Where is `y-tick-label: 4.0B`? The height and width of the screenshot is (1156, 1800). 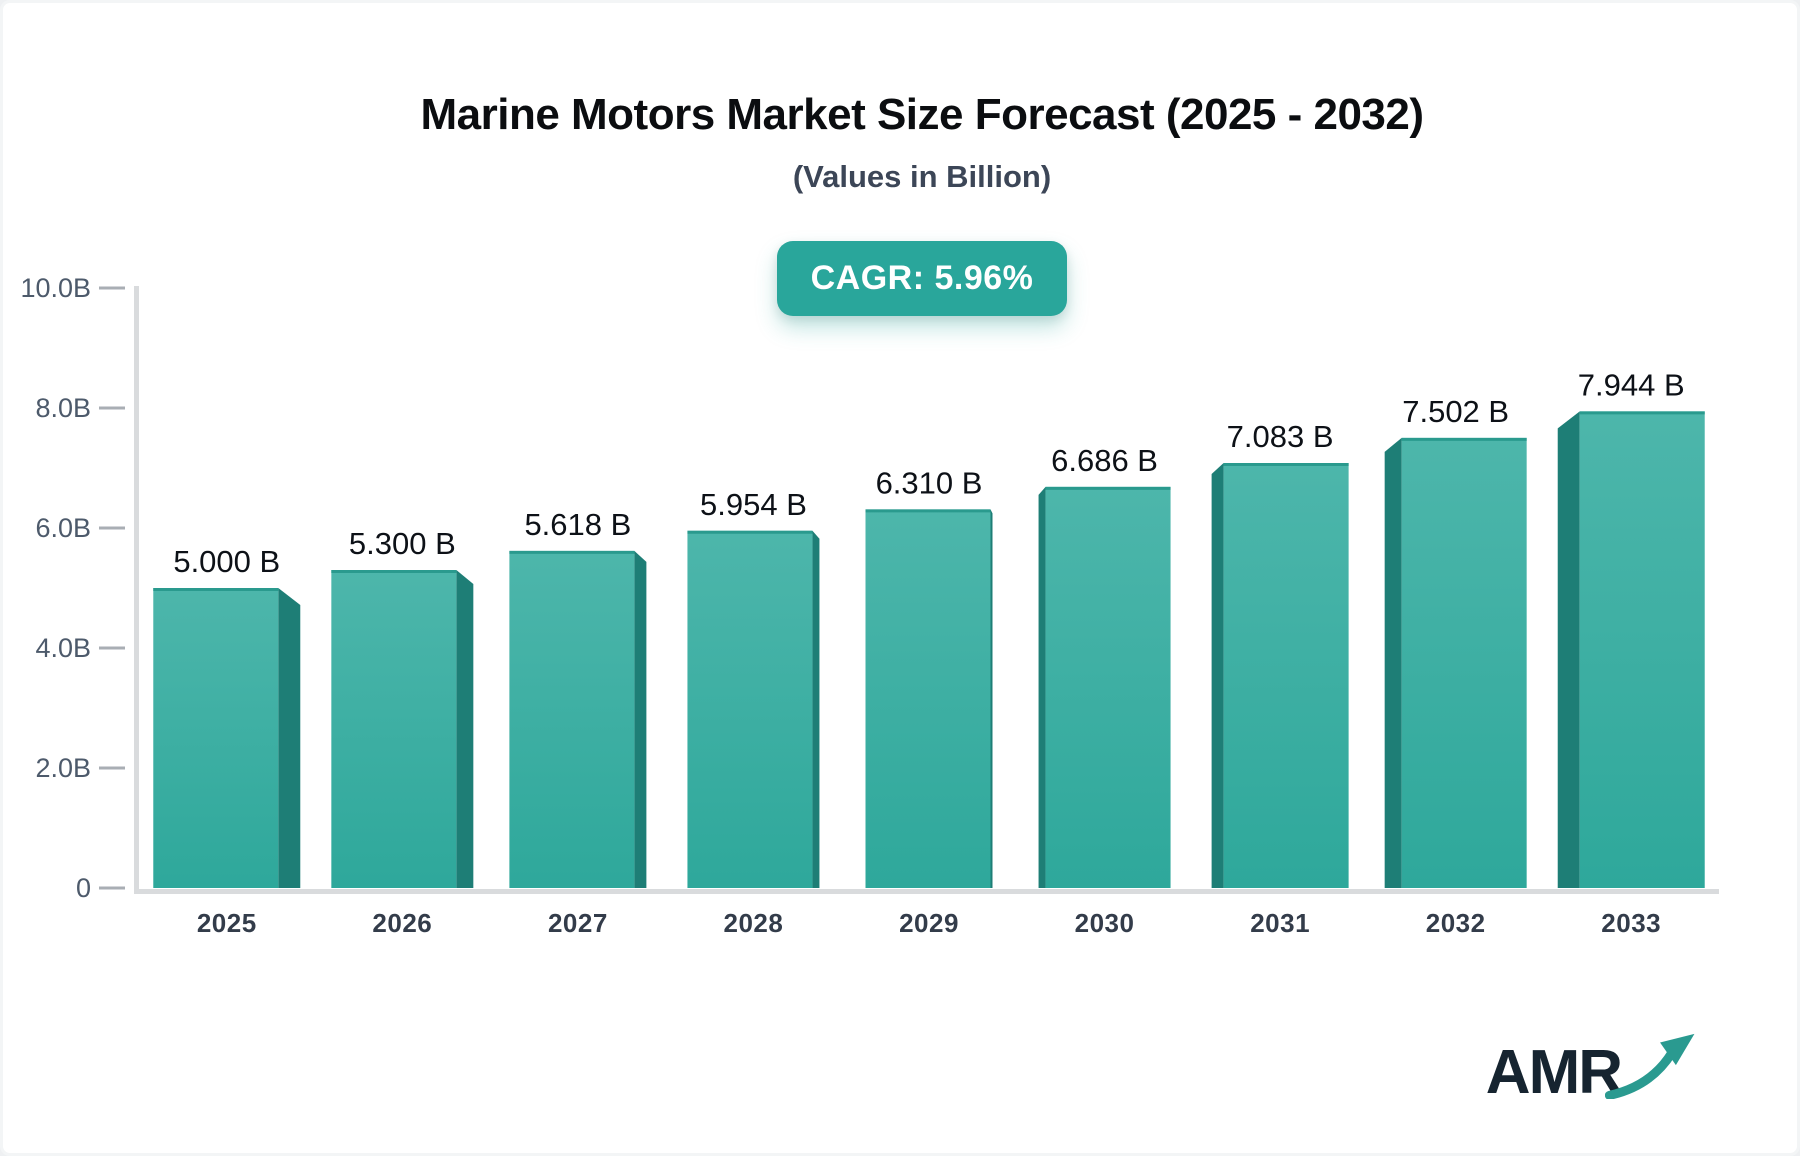 y-tick-label: 4.0B is located at coordinates (63, 648).